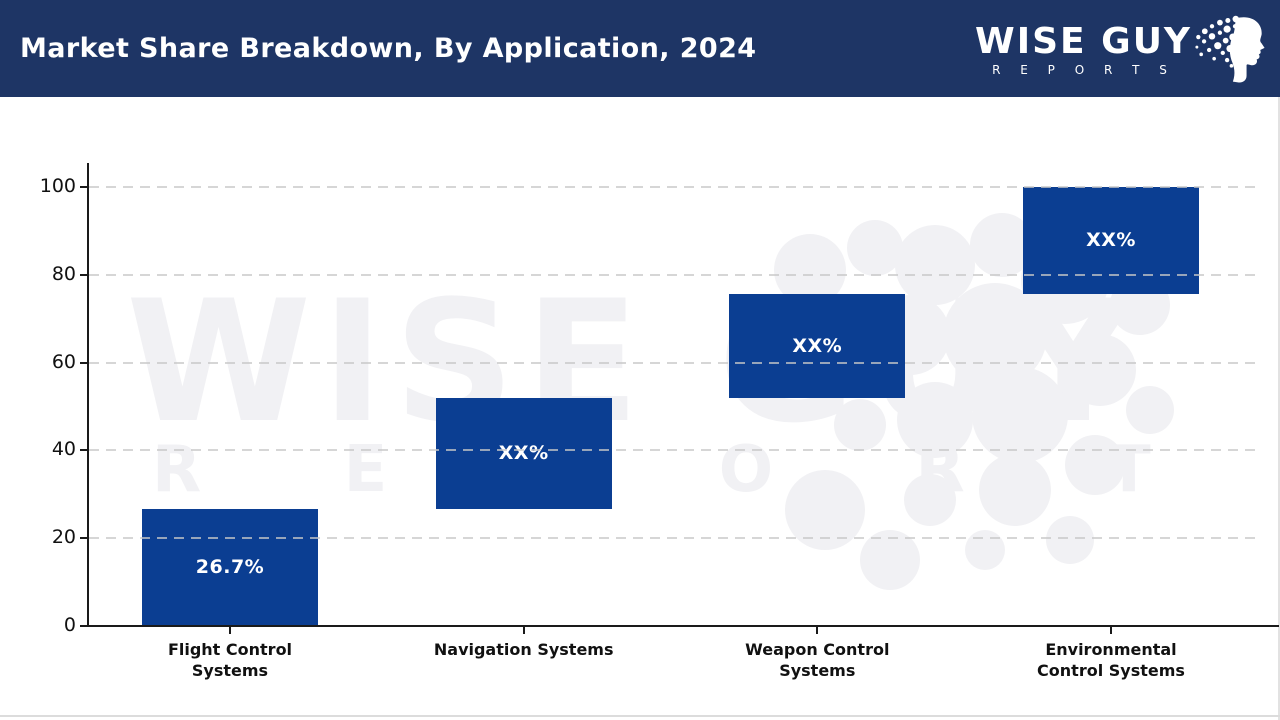 Image resolution: width=1280 pixels, height=720 pixels. Describe the element at coordinates (683, 626) in the screenshot. I see `x-axis-line` at that location.